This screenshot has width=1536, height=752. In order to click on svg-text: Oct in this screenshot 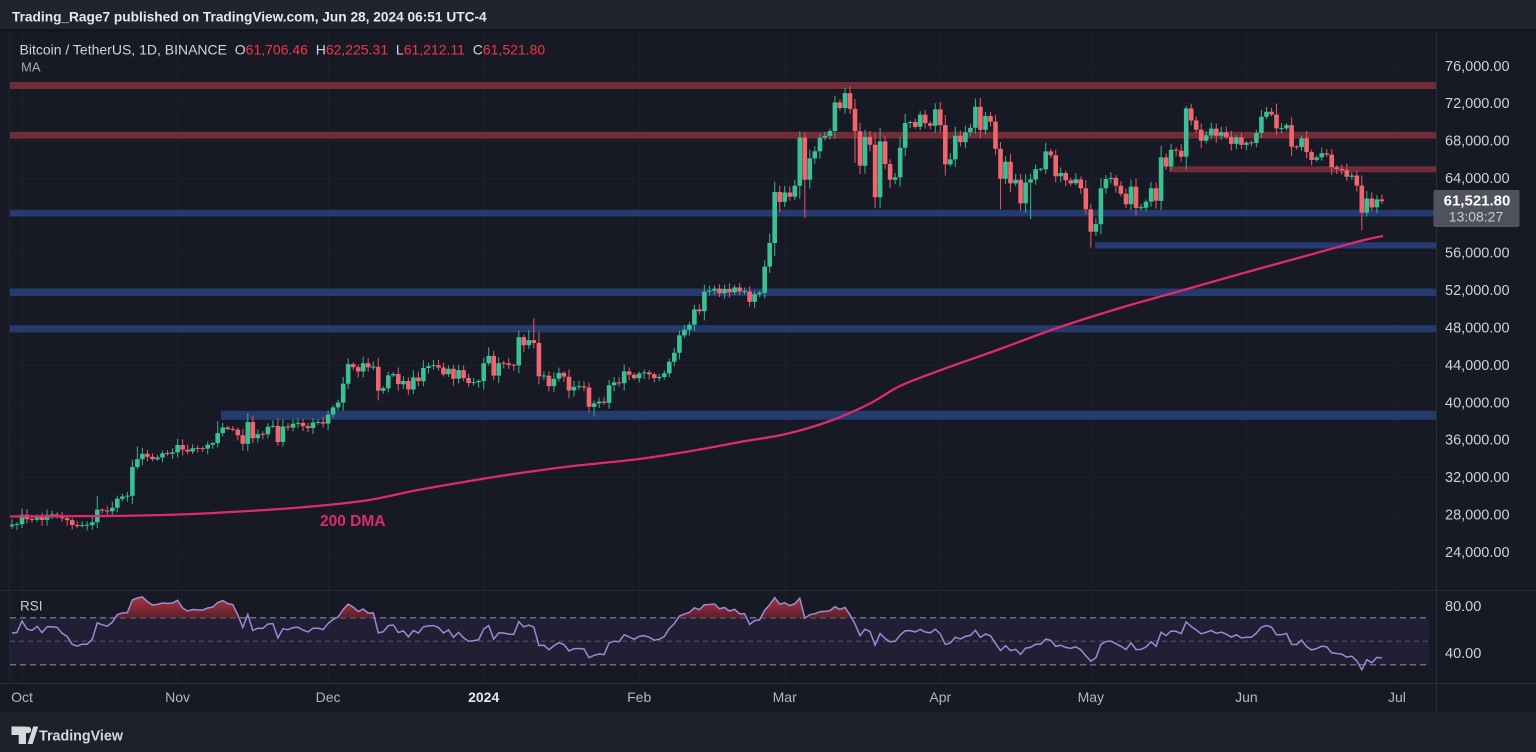, I will do `click(22, 697)`.